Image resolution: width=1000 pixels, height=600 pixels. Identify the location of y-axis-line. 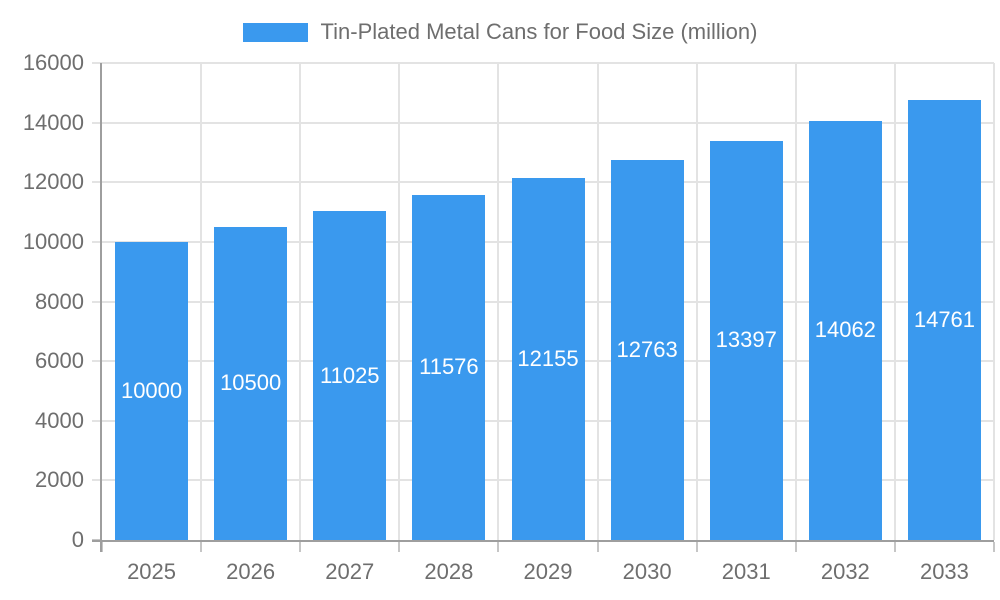
(101, 307).